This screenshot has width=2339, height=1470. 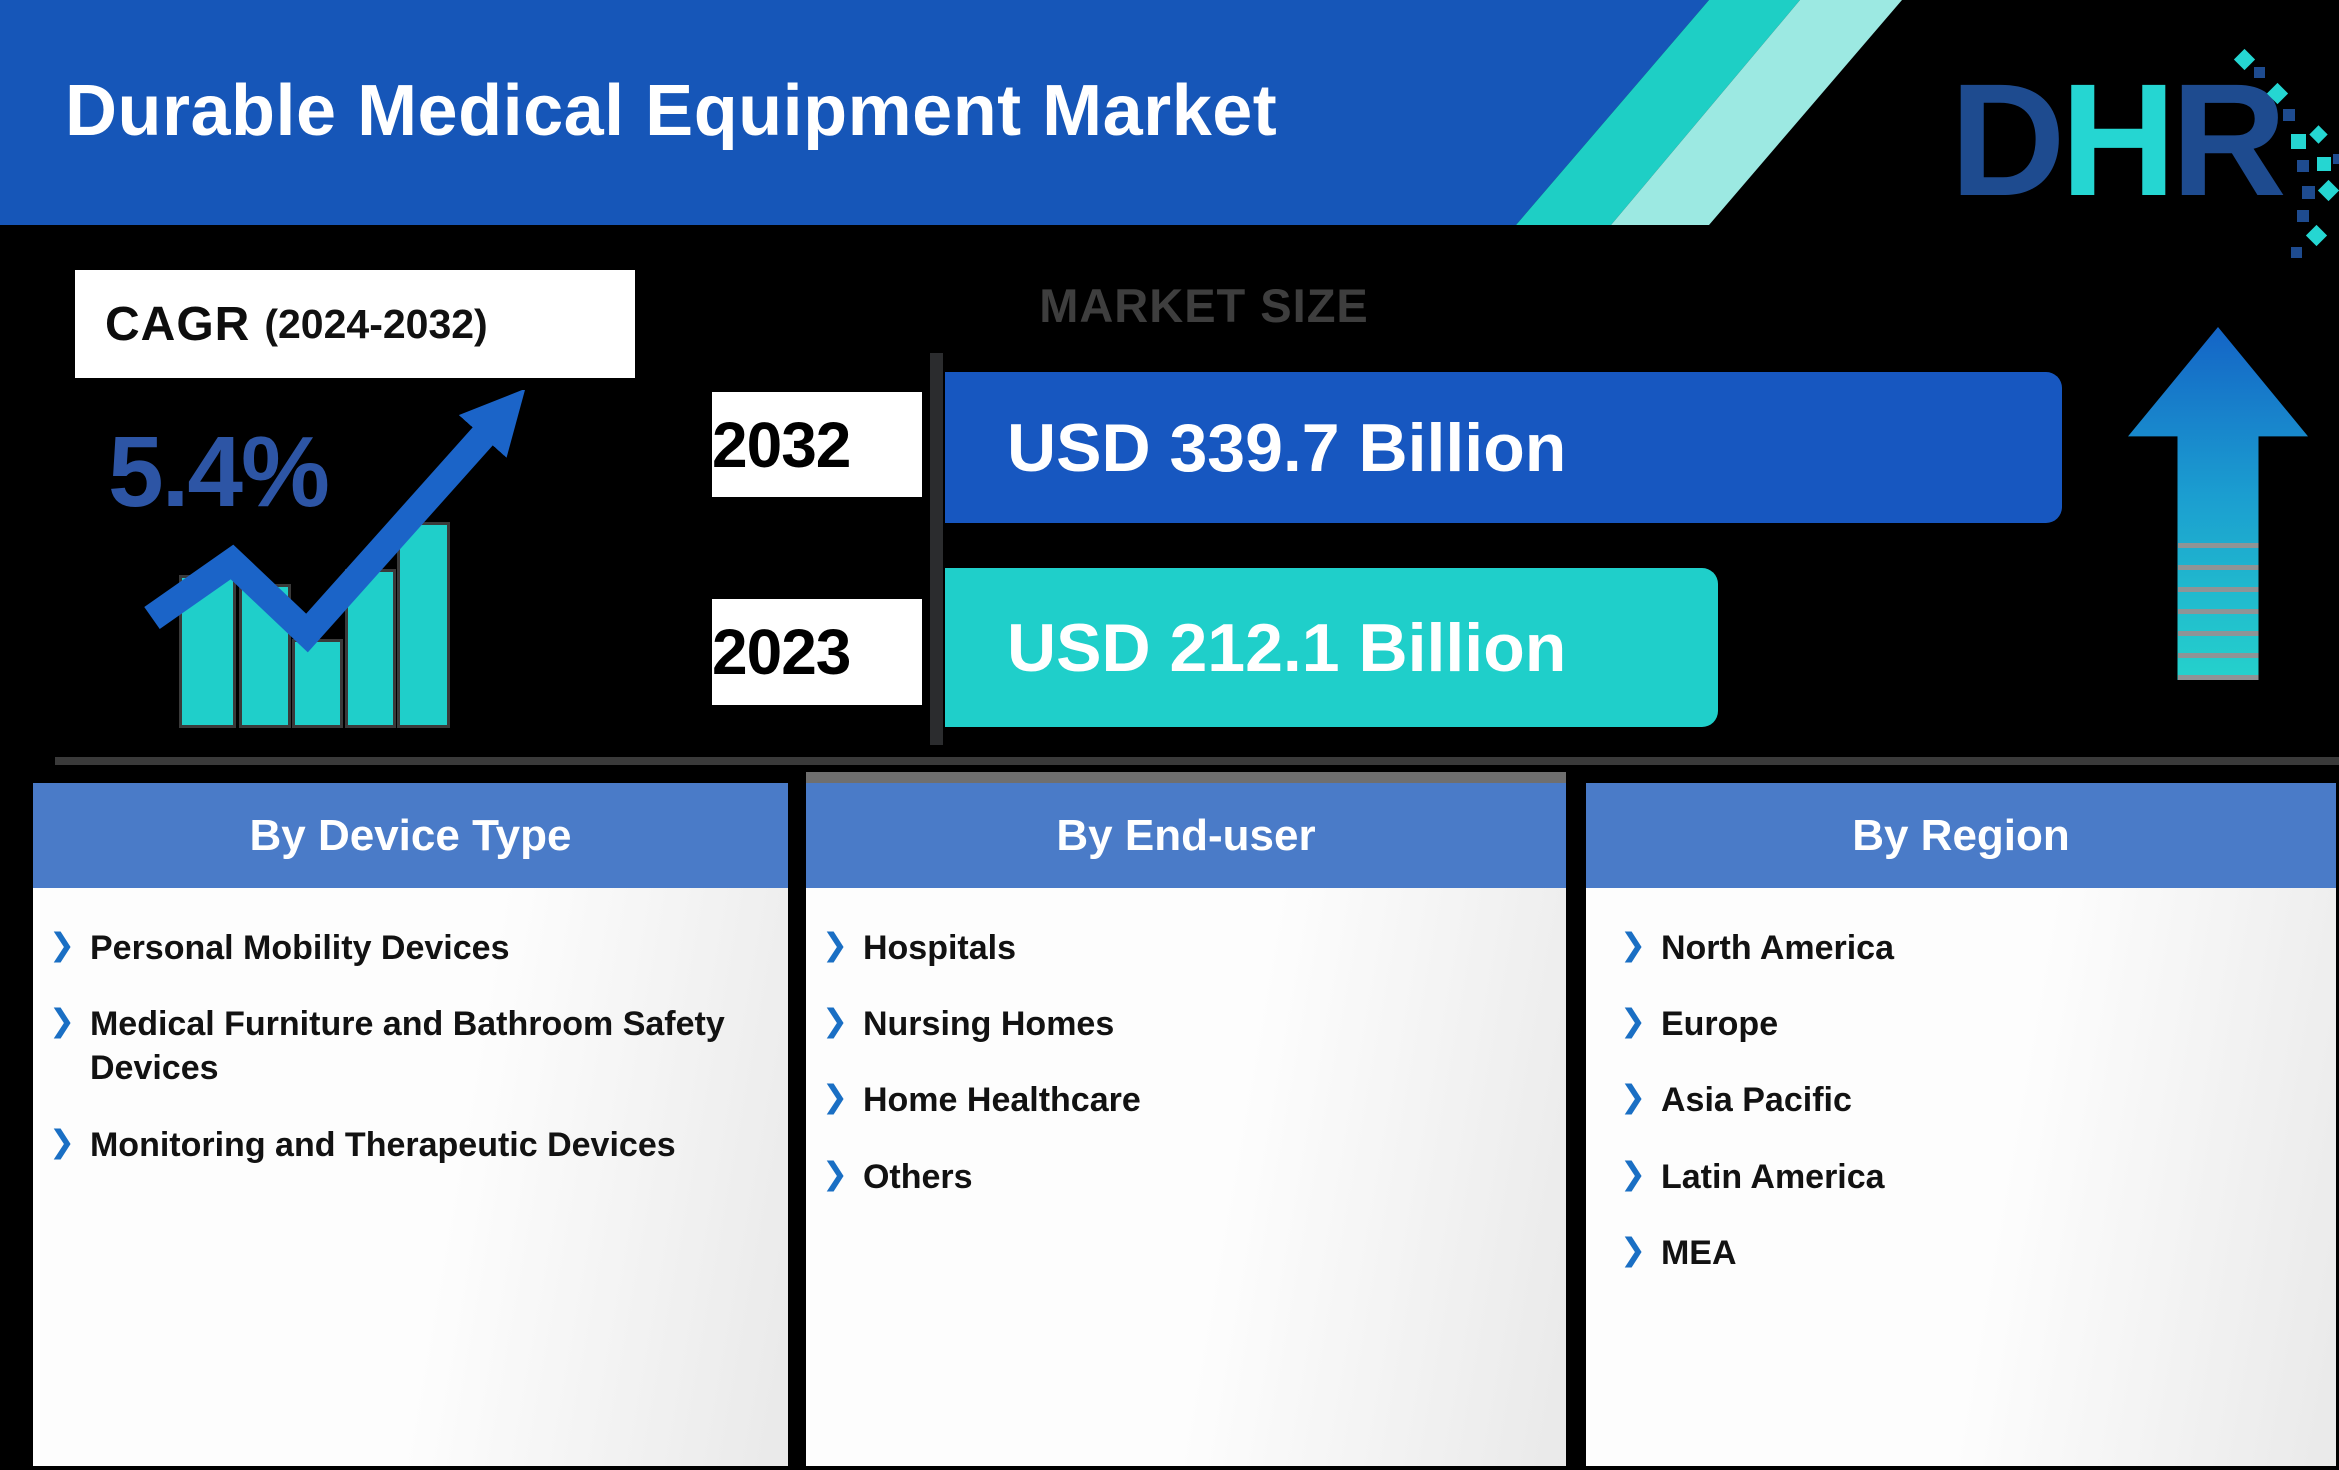 What do you see at coordinates (988, 1024) in the screenshot?
I see `segment-item-label: Nursing Homes` at bounding box center [988, 1024].